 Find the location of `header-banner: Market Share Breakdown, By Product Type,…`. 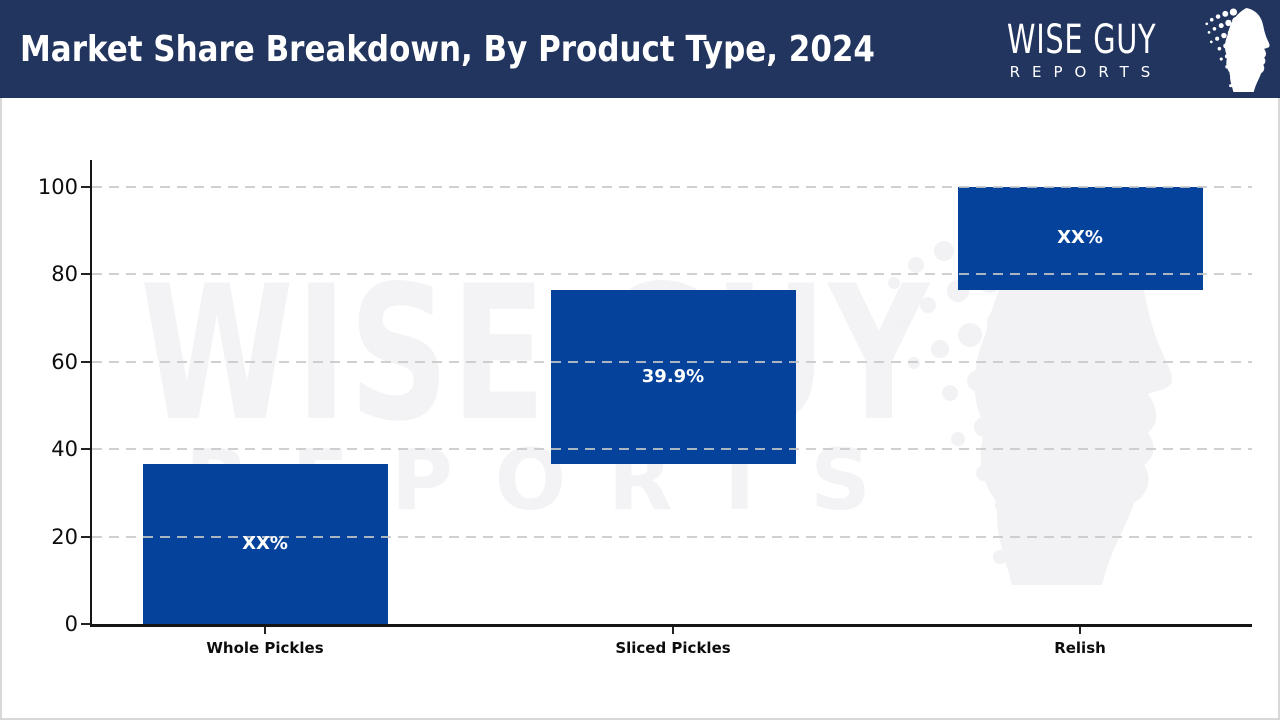

header-banner: Market Share Breakdown, By Product Type,… is located at coordinates (640, 49).